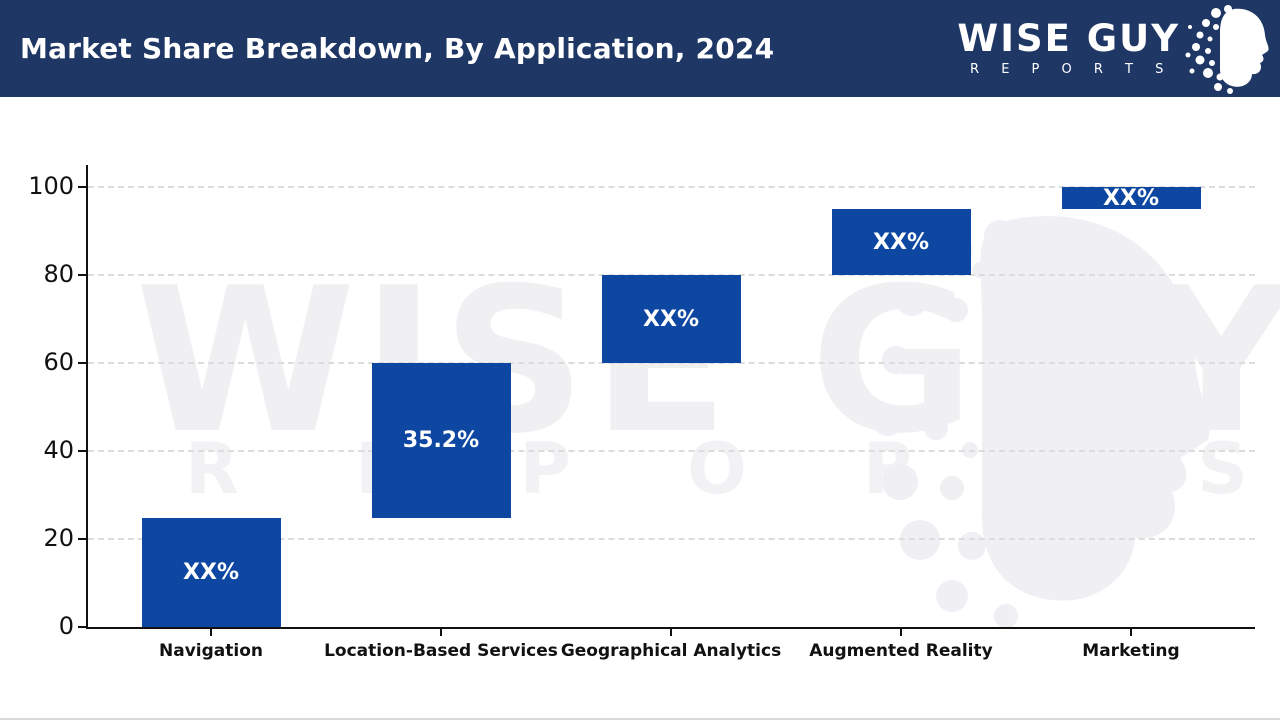 Image resolution: width=1280 pixels, height=720 pixels. Describe the element at coordinates (441, 651) in the screenshot. I see `xtick-label-location-based-services: Location-Based Services` at that location.